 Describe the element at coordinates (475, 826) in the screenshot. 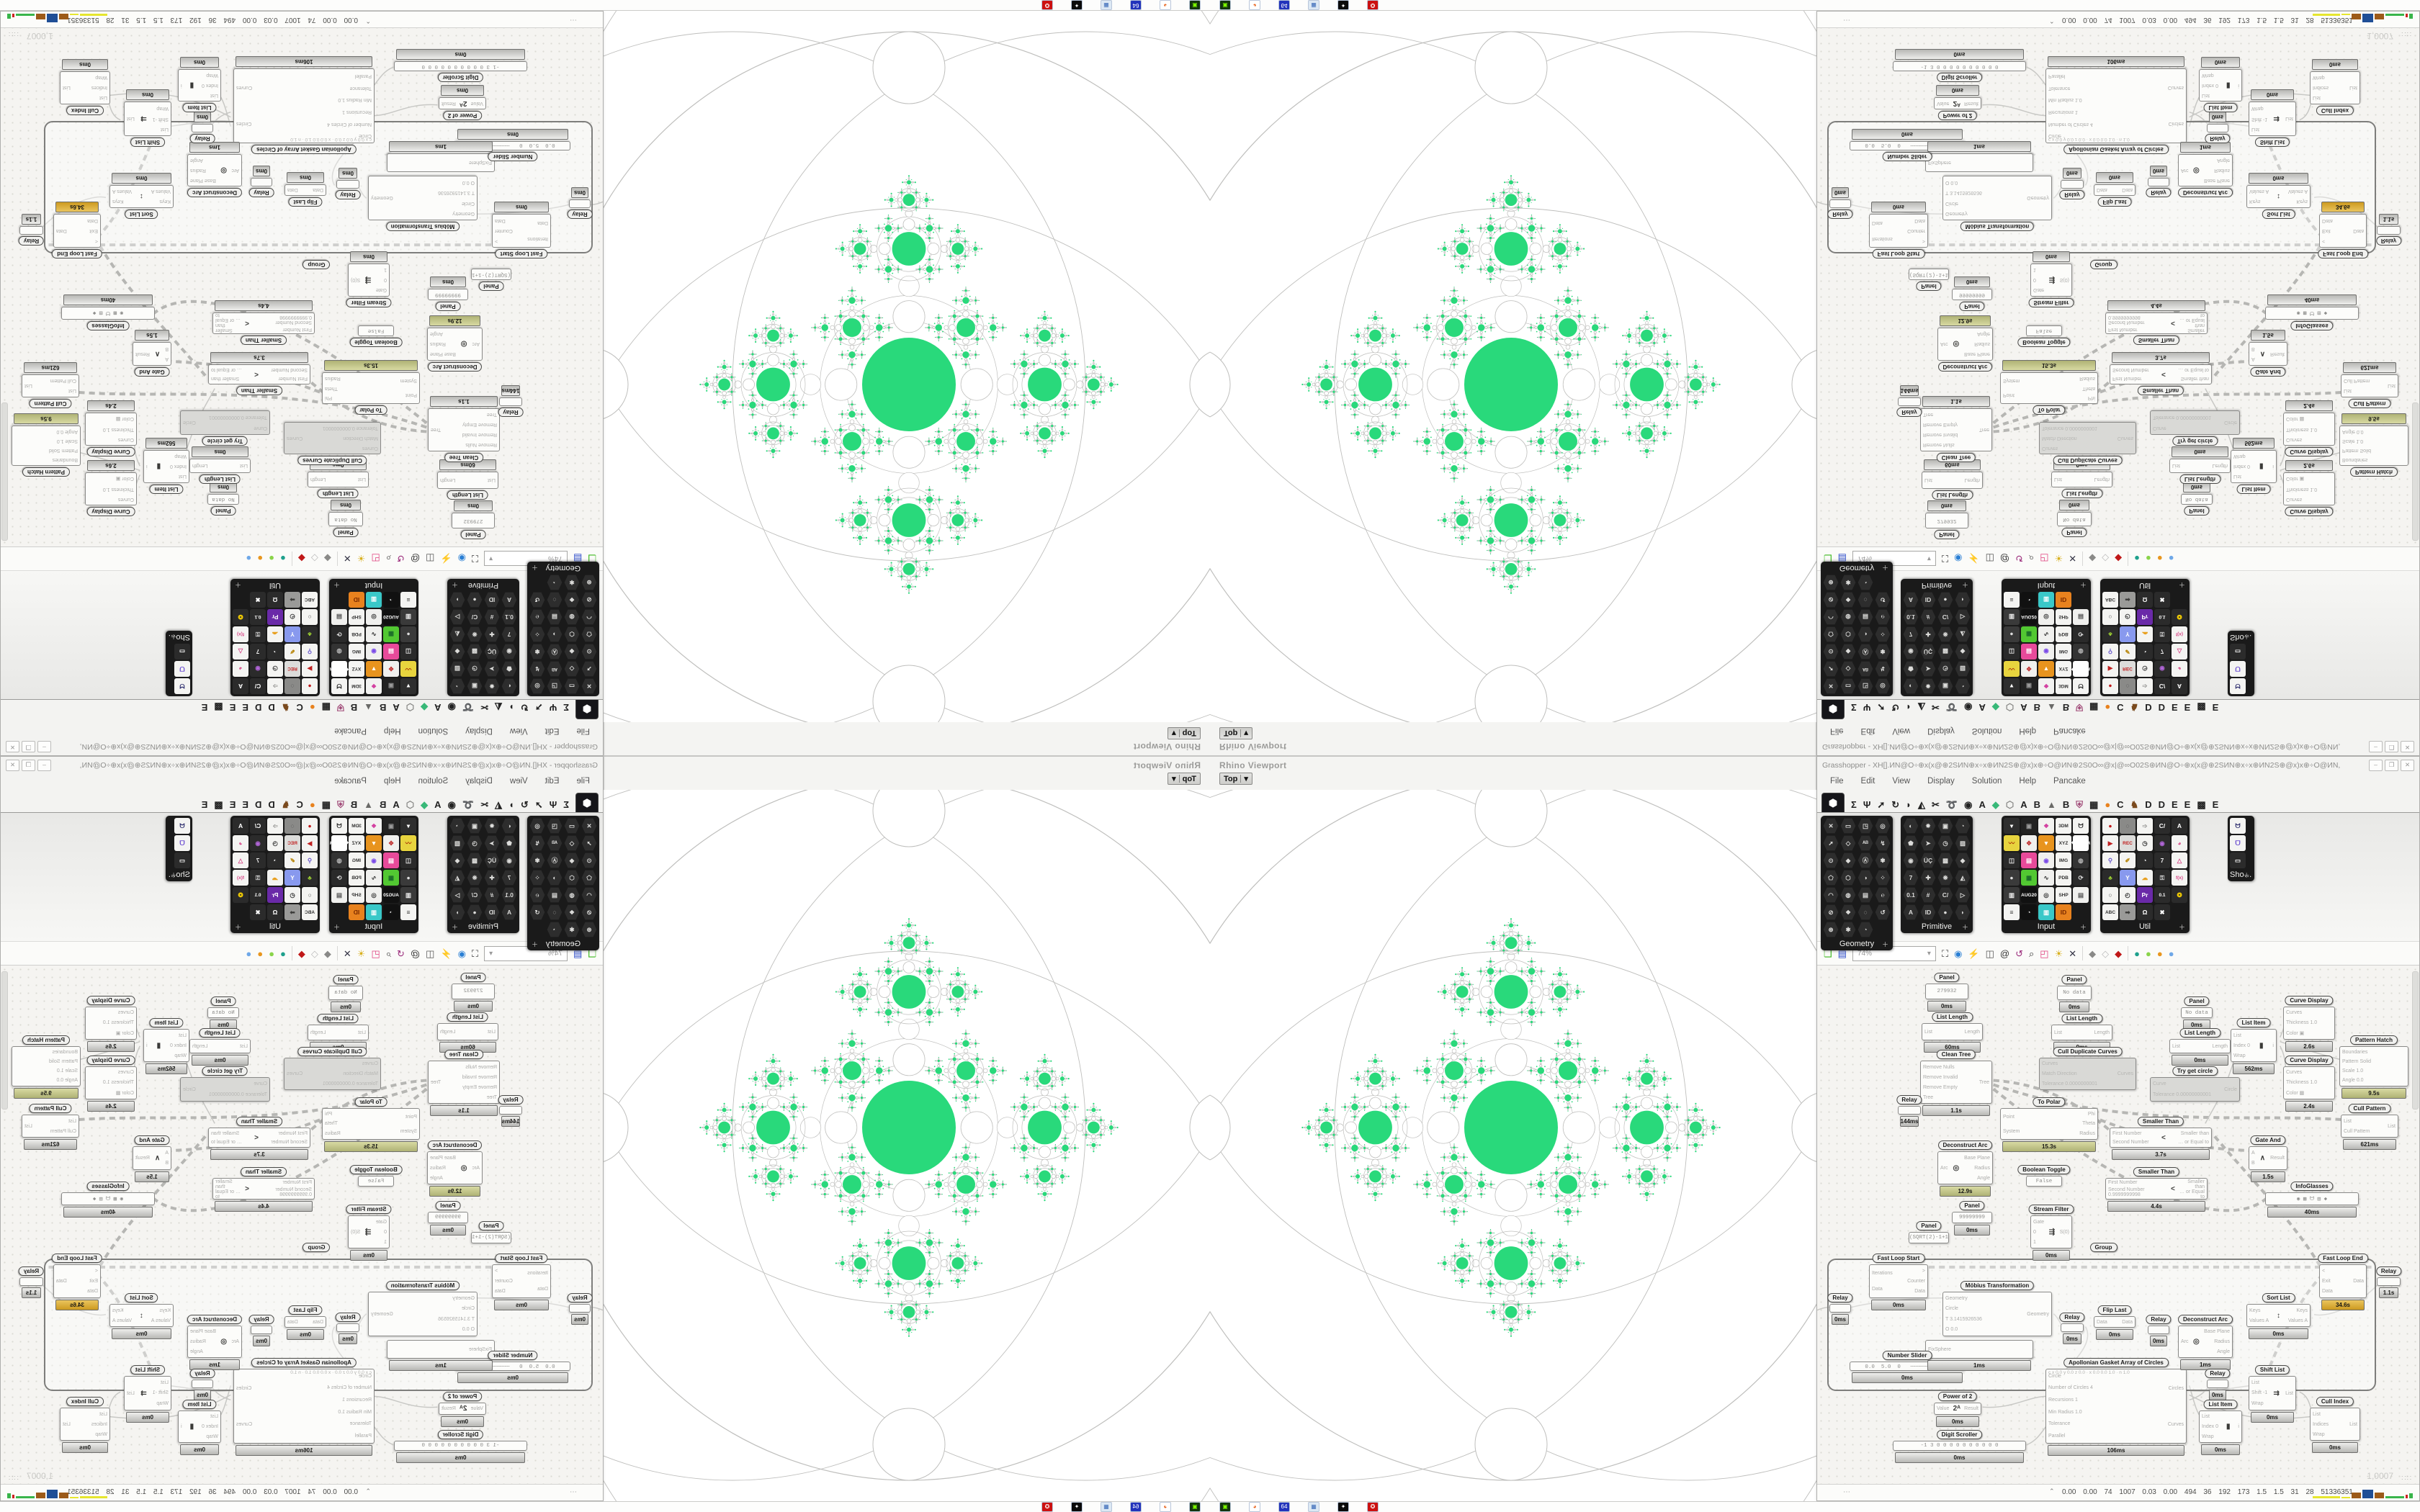

I see `component-icon: ▣` at that location.